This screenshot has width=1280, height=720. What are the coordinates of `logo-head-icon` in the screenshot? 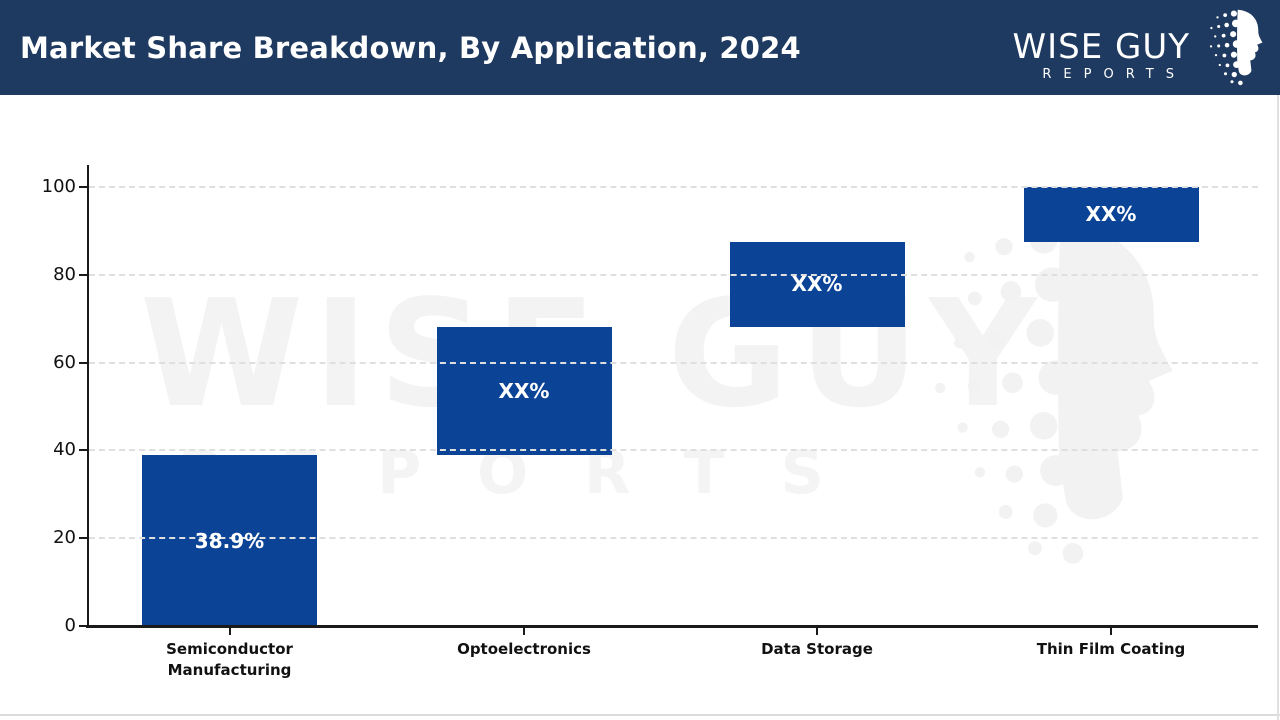 It's located at (1232, 49).